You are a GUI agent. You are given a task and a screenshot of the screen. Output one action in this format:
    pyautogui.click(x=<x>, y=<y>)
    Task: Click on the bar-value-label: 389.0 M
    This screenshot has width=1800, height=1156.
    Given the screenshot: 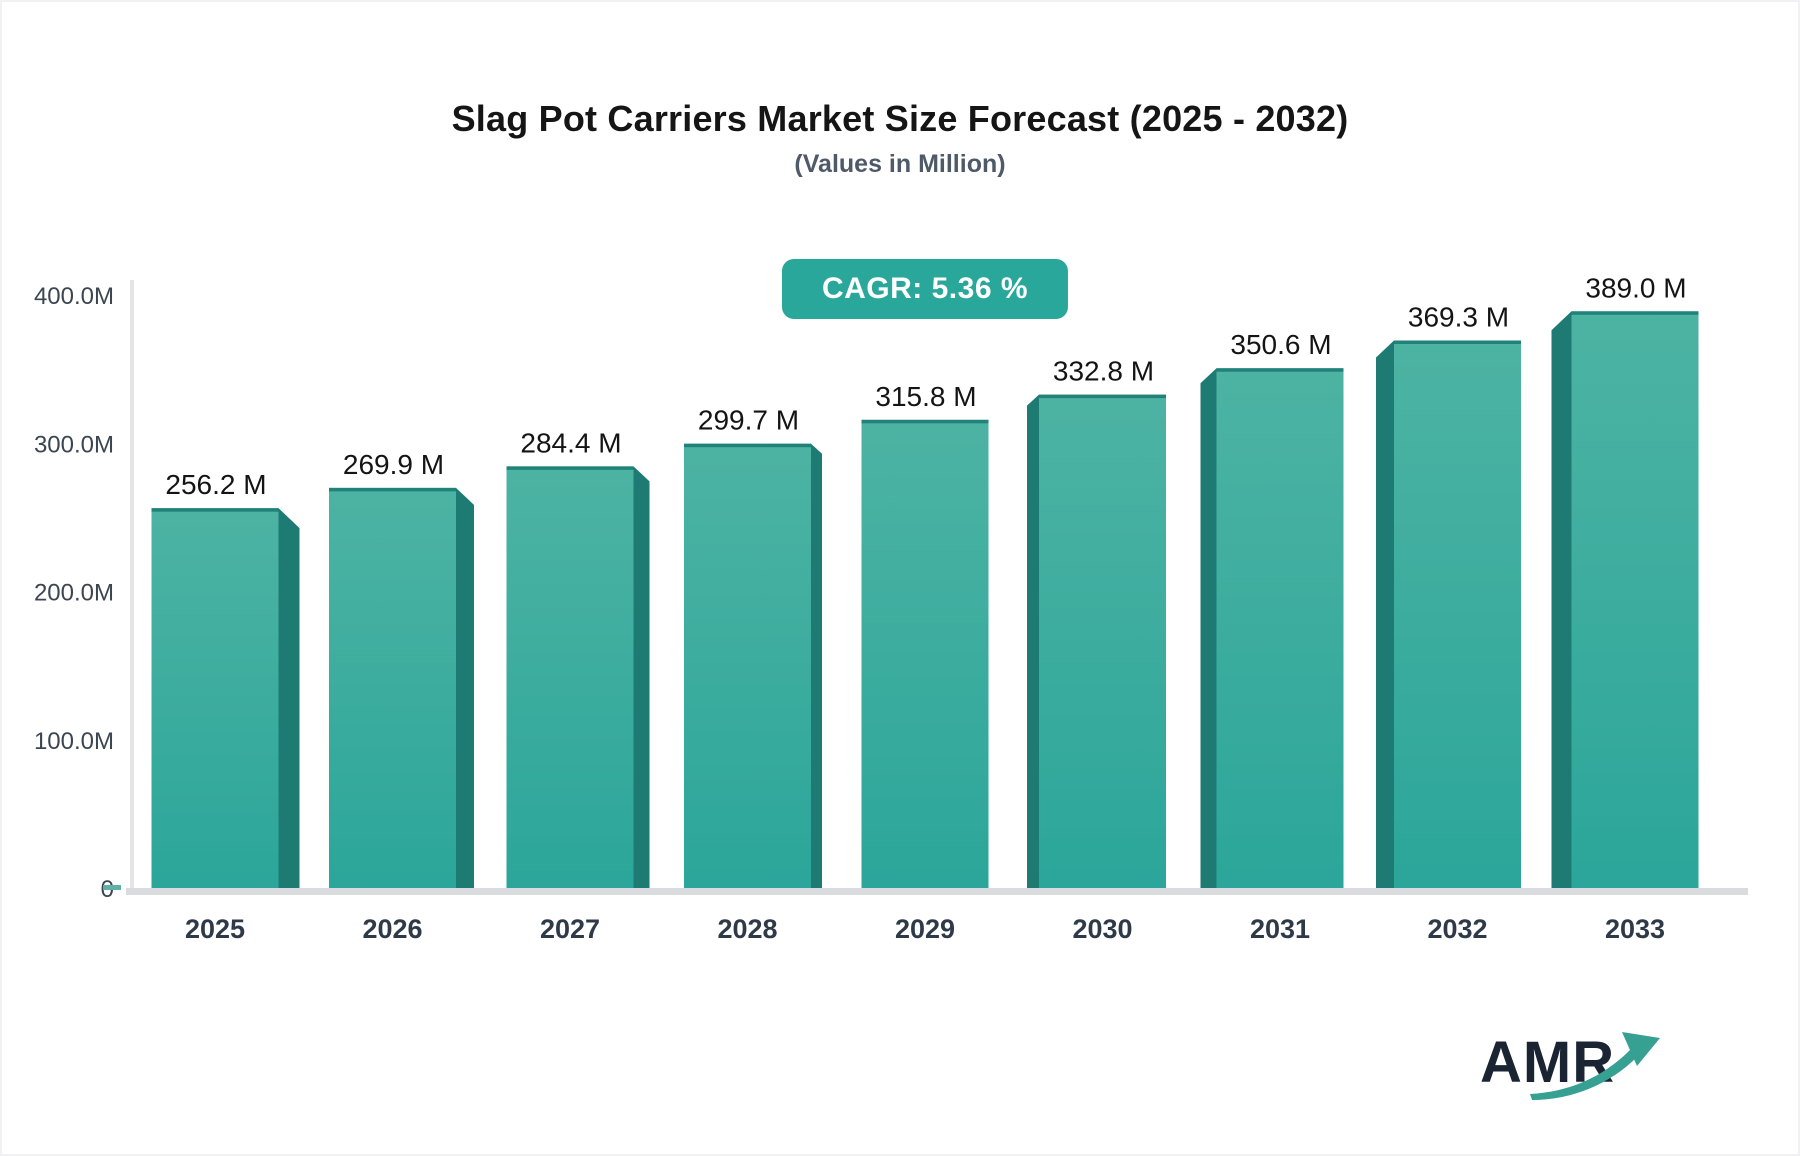 What is the action you would take?
    pyautogui.click(x=1635, y=287)
    